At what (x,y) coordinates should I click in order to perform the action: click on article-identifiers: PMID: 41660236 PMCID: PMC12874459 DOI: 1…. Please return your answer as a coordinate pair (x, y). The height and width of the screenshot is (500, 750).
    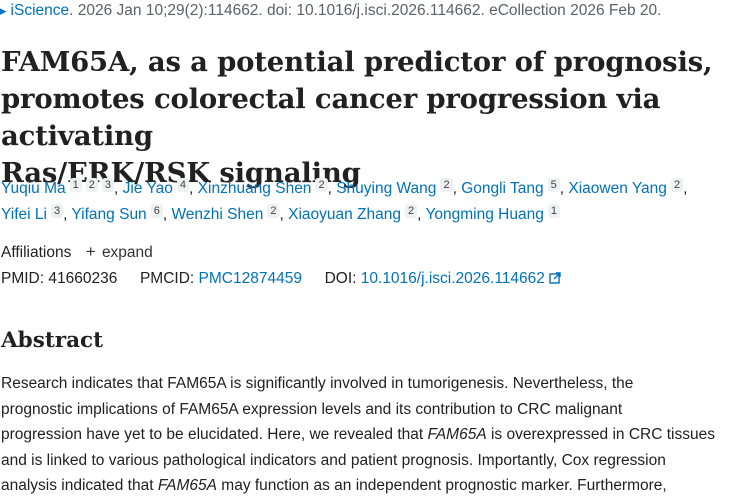
    Looking at the image, I should click on (281, 279).